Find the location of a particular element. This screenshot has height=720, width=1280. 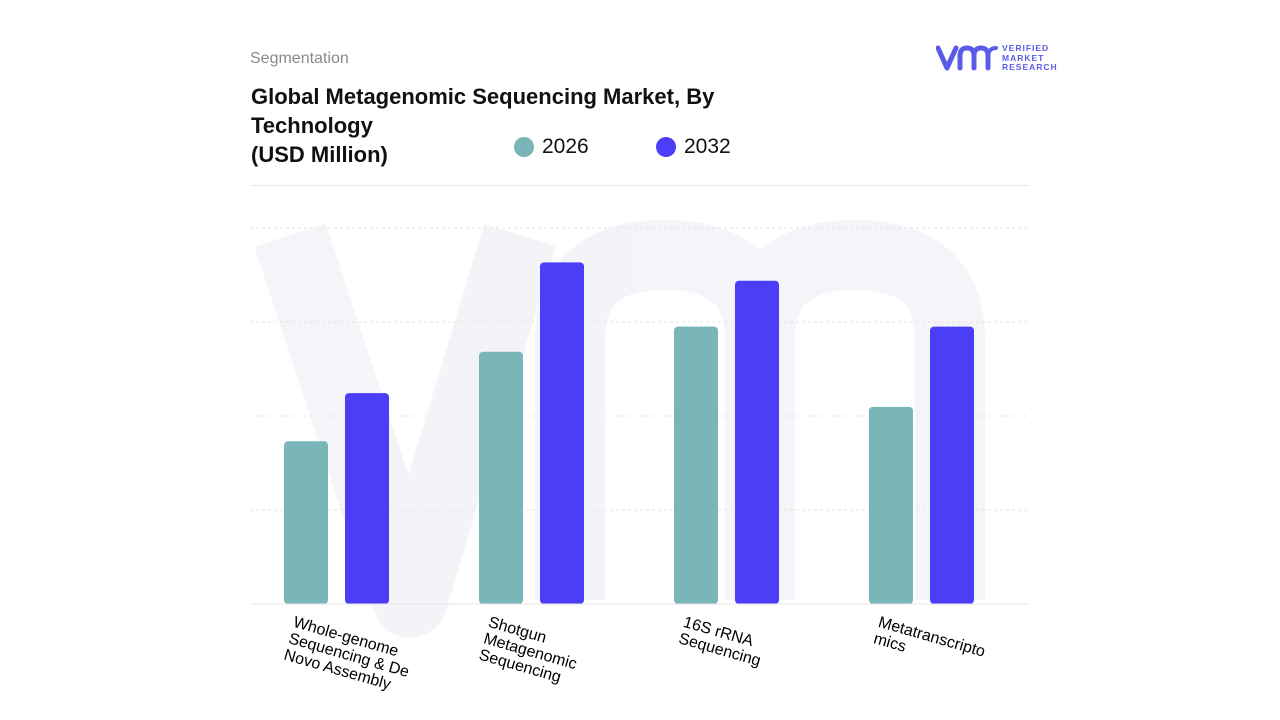

legend-swatch-2032 is located at coordinates (666, 147).